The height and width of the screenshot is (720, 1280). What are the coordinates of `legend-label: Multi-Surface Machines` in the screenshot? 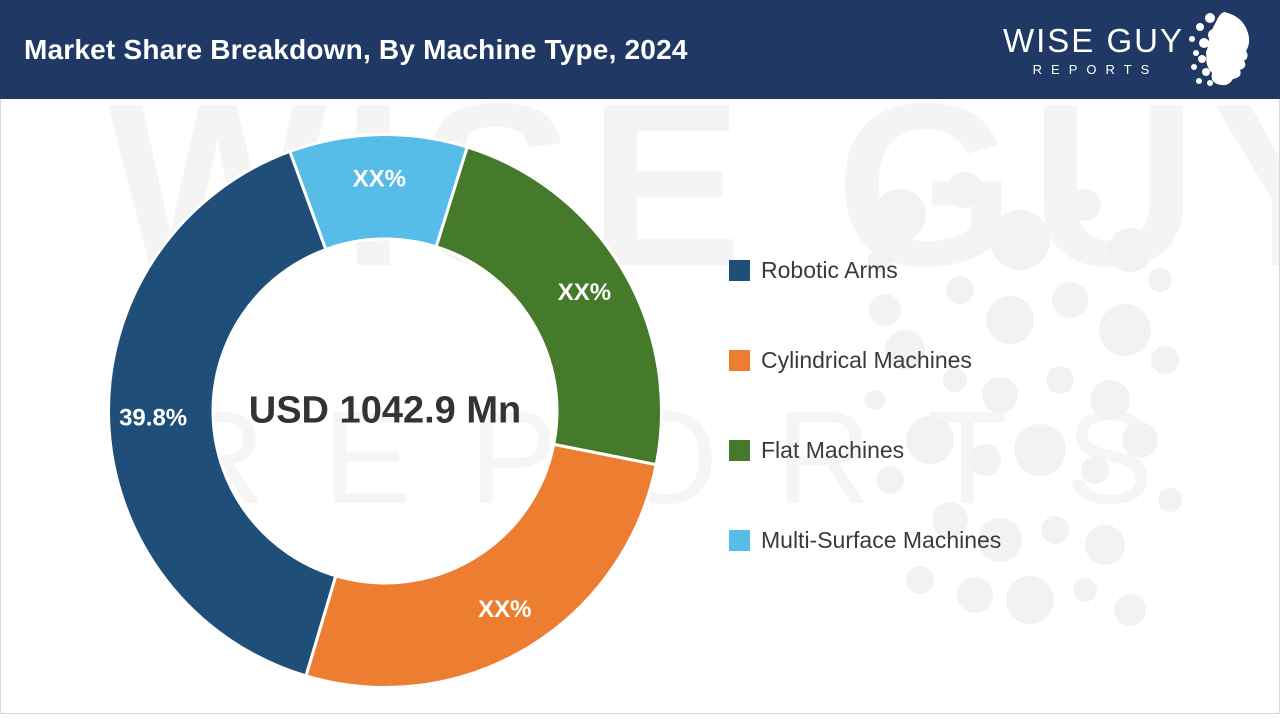 It's located at (881, 540).